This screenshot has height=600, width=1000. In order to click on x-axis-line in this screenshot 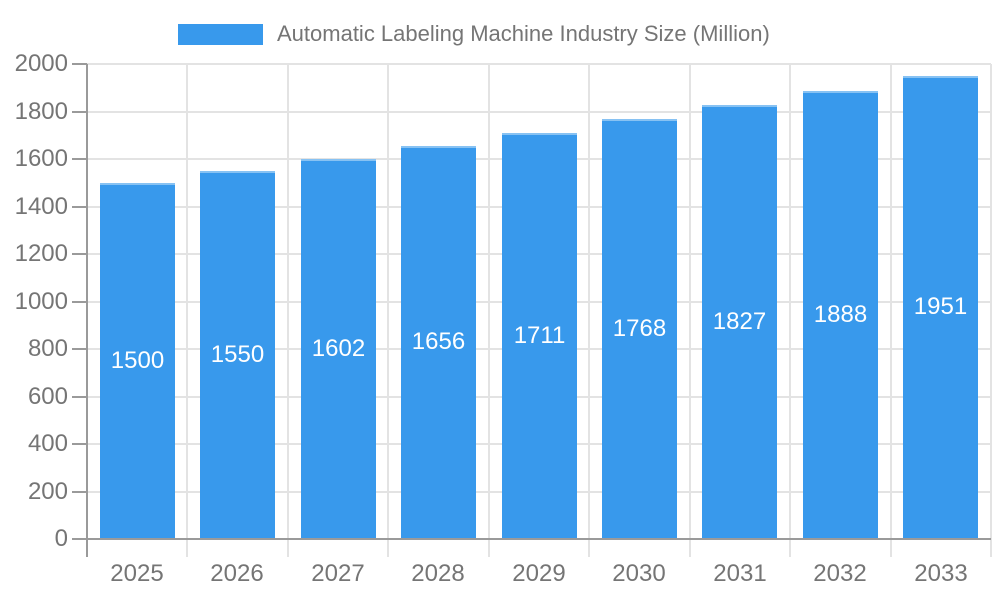, I will do `click(531, 539)`.